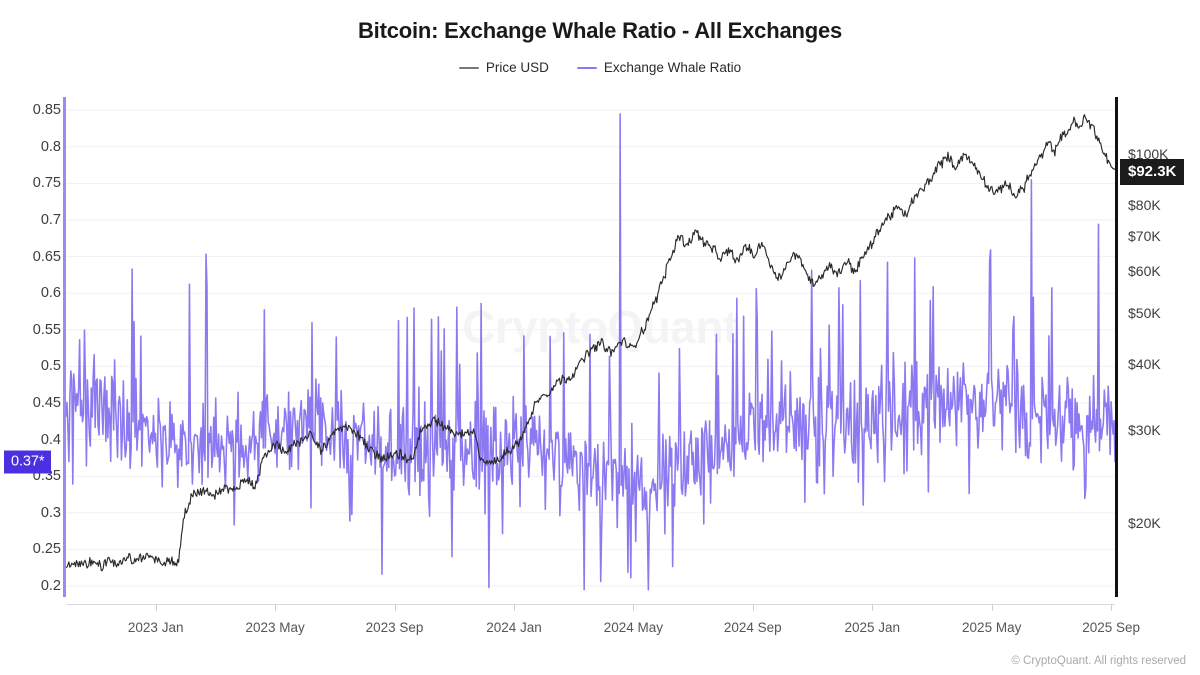  Describe the element at coordinates (50, 366) in the screenshot. I see `y-tick-left-0.5: 0.5` at that location.